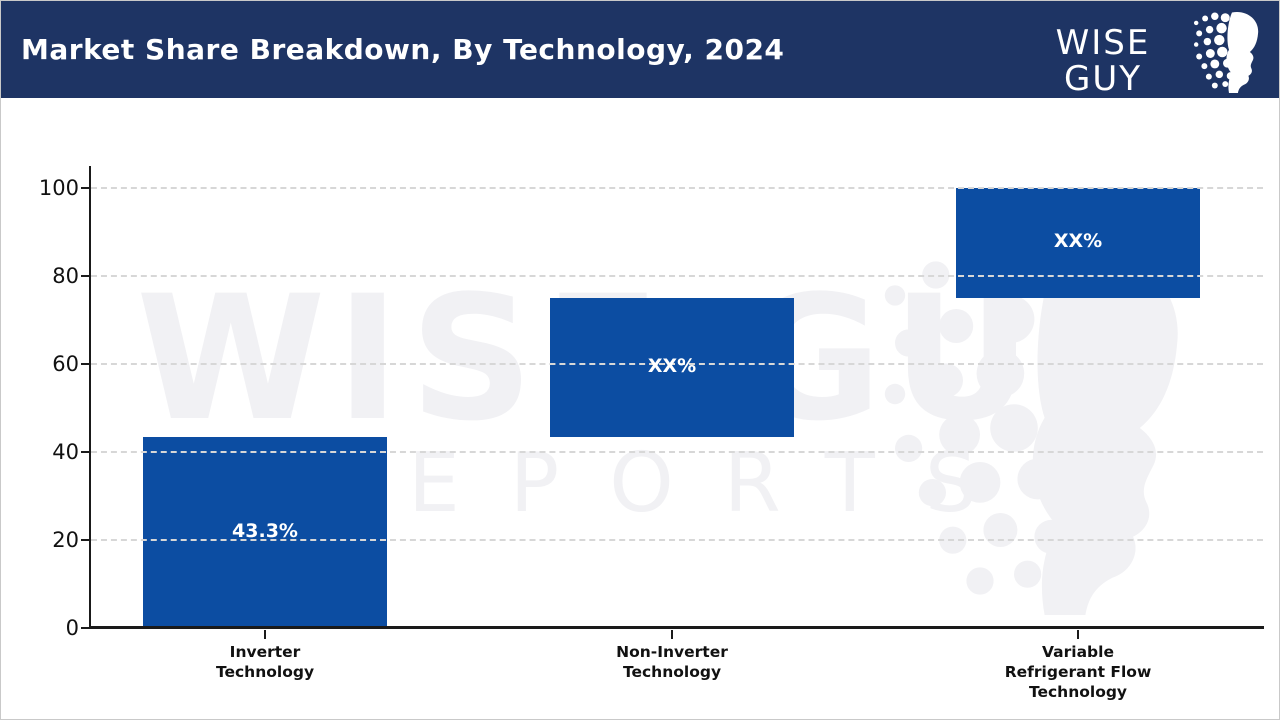 The image size is (1280, 720). Describe the element at coordinates (677, 452) in the screenshot. I see `gridline-y40` at that location.